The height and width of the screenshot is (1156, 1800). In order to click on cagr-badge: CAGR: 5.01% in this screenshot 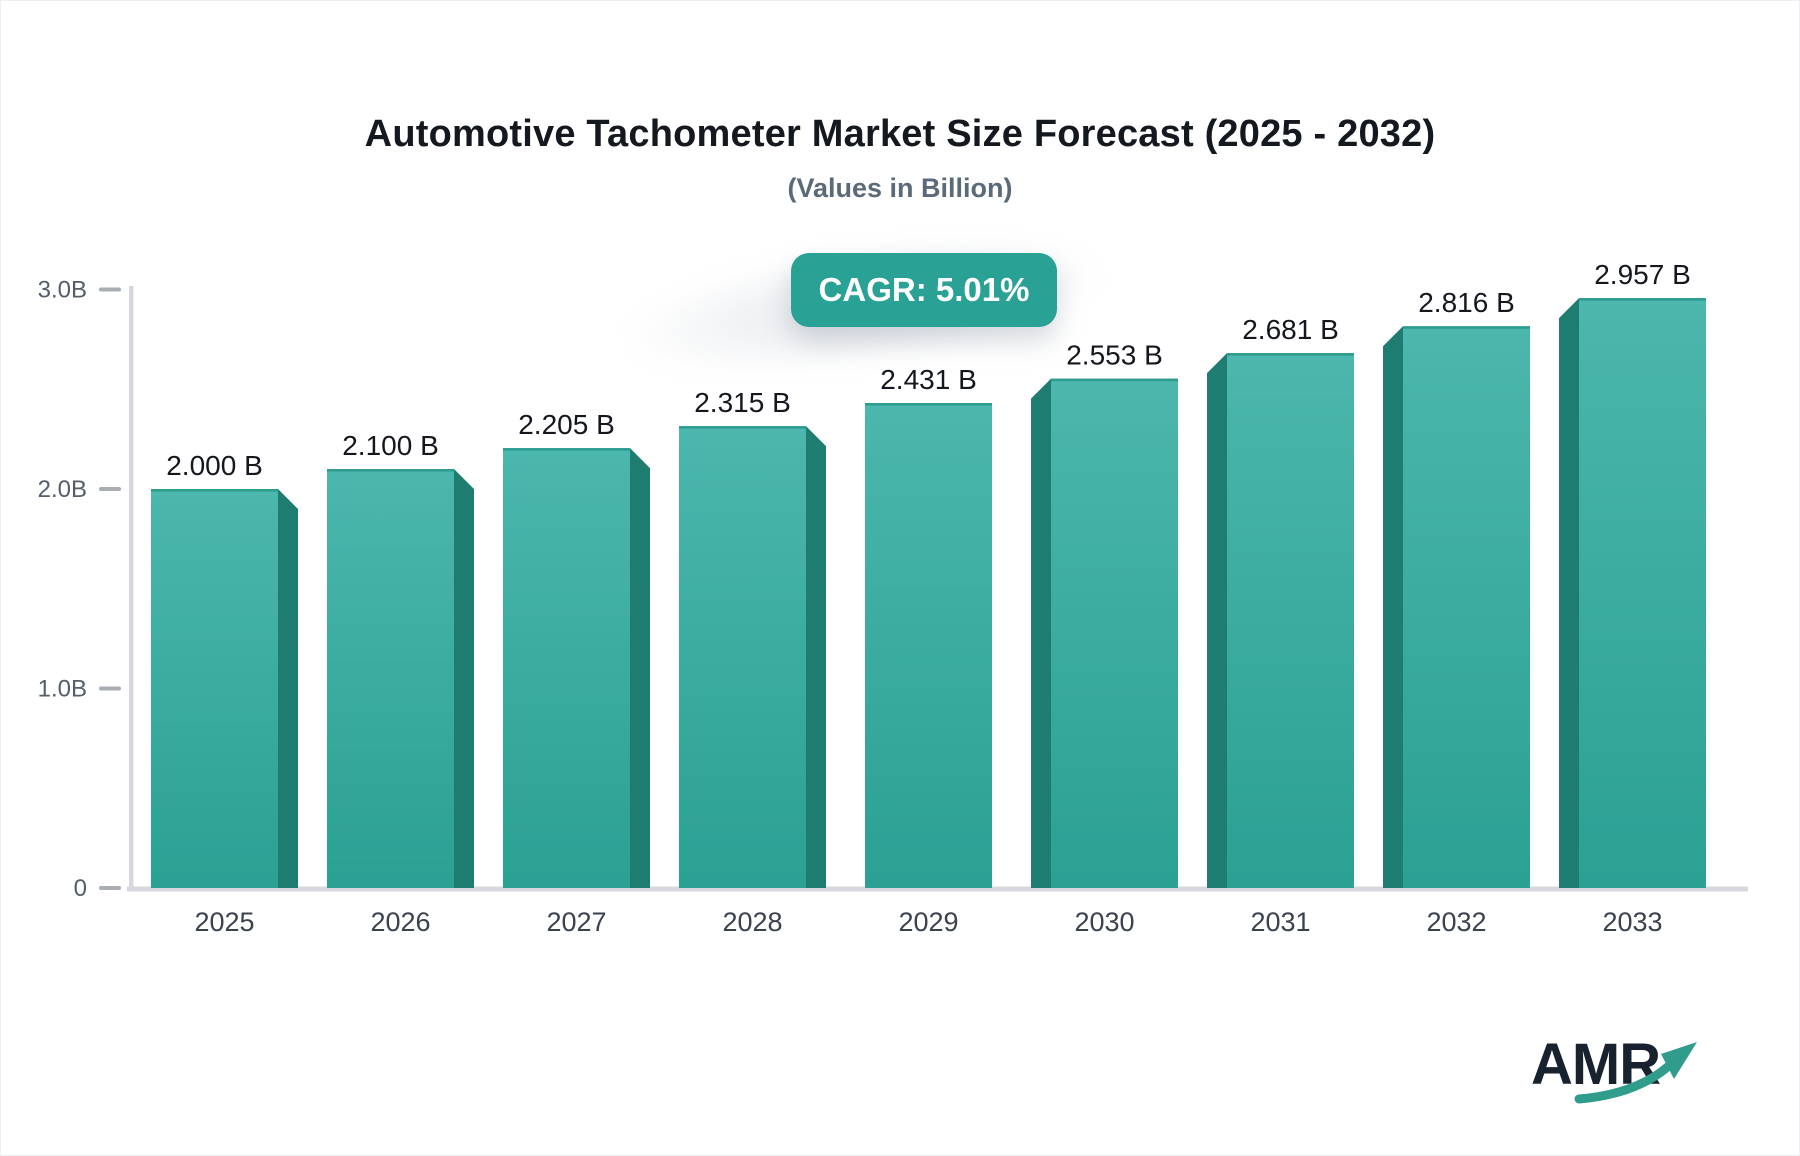, I will do `click(924, 290)`.